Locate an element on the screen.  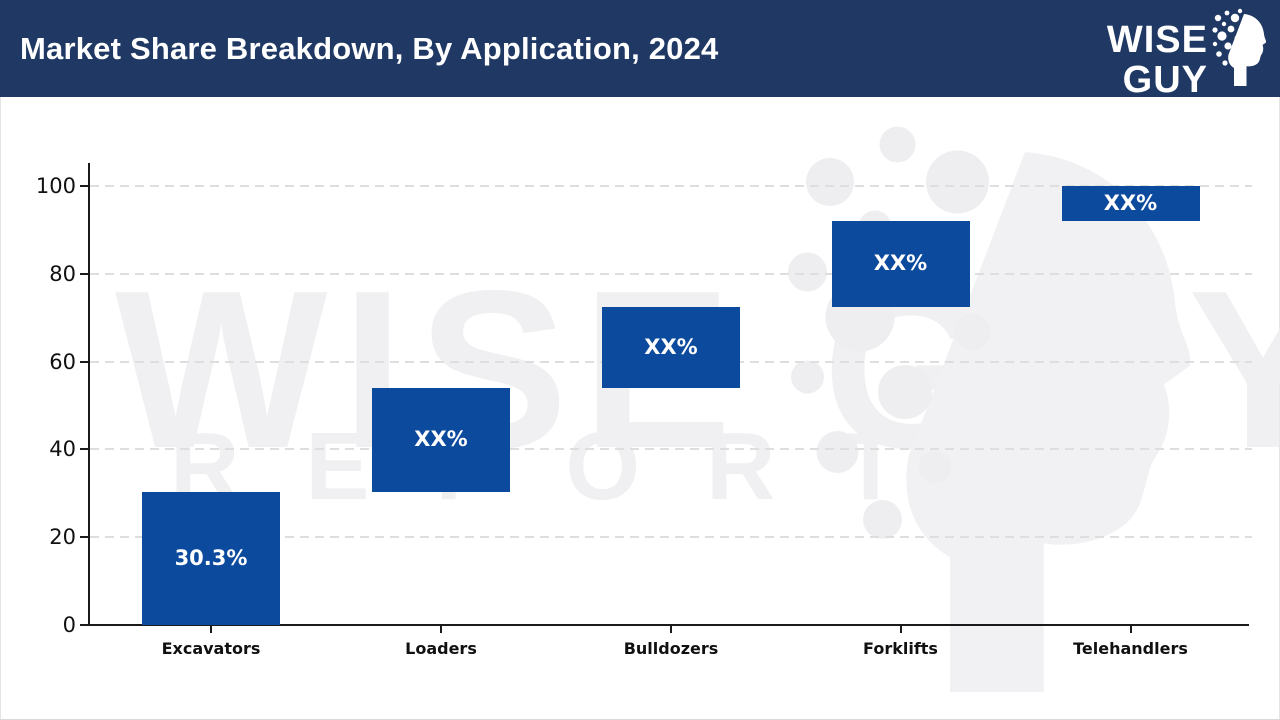
y-tick-label-100: 100 is located at coordinates (55, 186).